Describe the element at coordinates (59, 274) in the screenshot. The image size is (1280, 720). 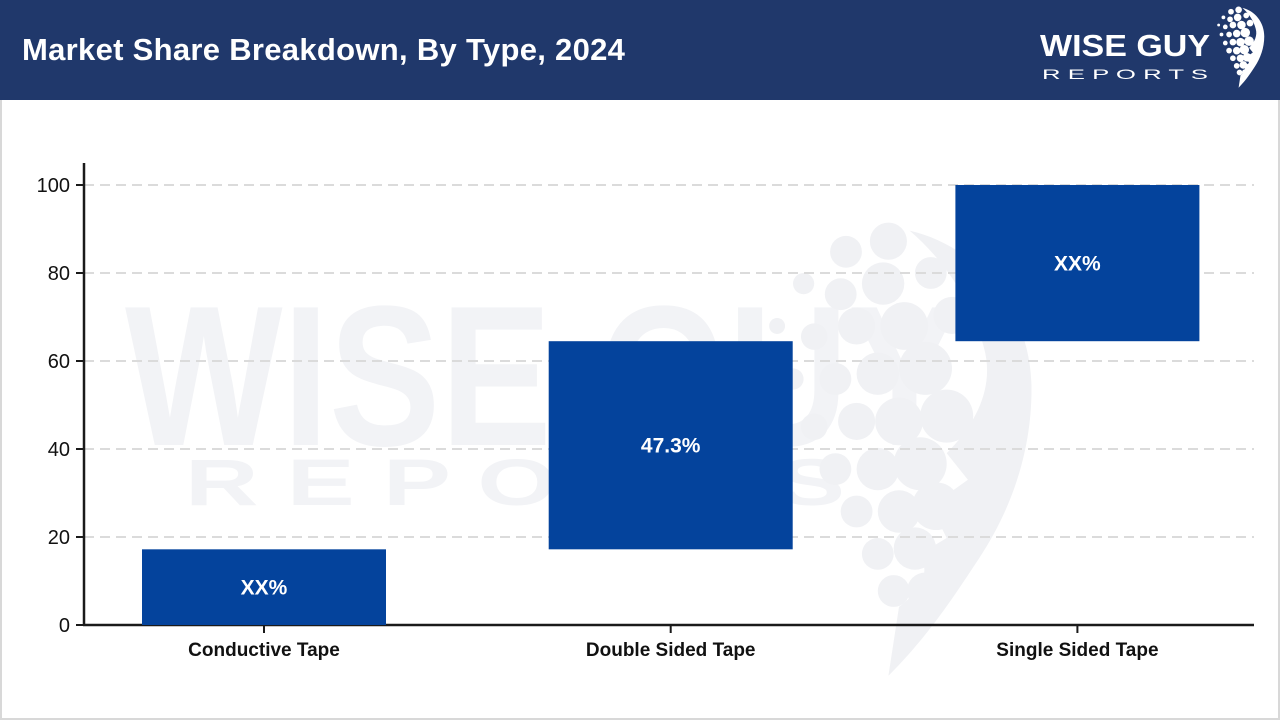
I see `y-tick-label: 80` at that location.